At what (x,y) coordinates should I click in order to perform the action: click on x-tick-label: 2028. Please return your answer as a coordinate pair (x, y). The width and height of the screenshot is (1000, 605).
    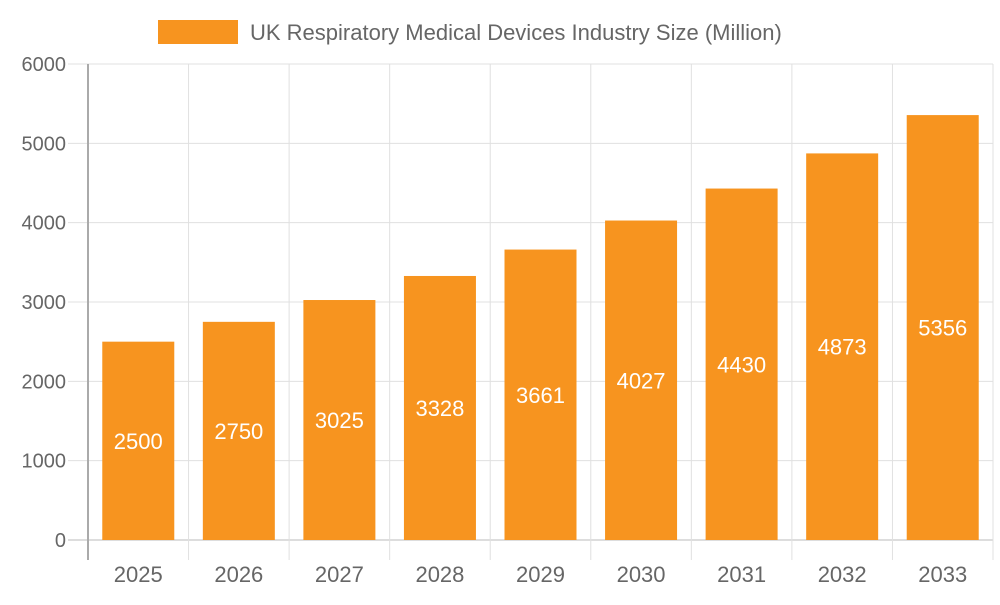
    Looking at the image, I should click on (439, 574).